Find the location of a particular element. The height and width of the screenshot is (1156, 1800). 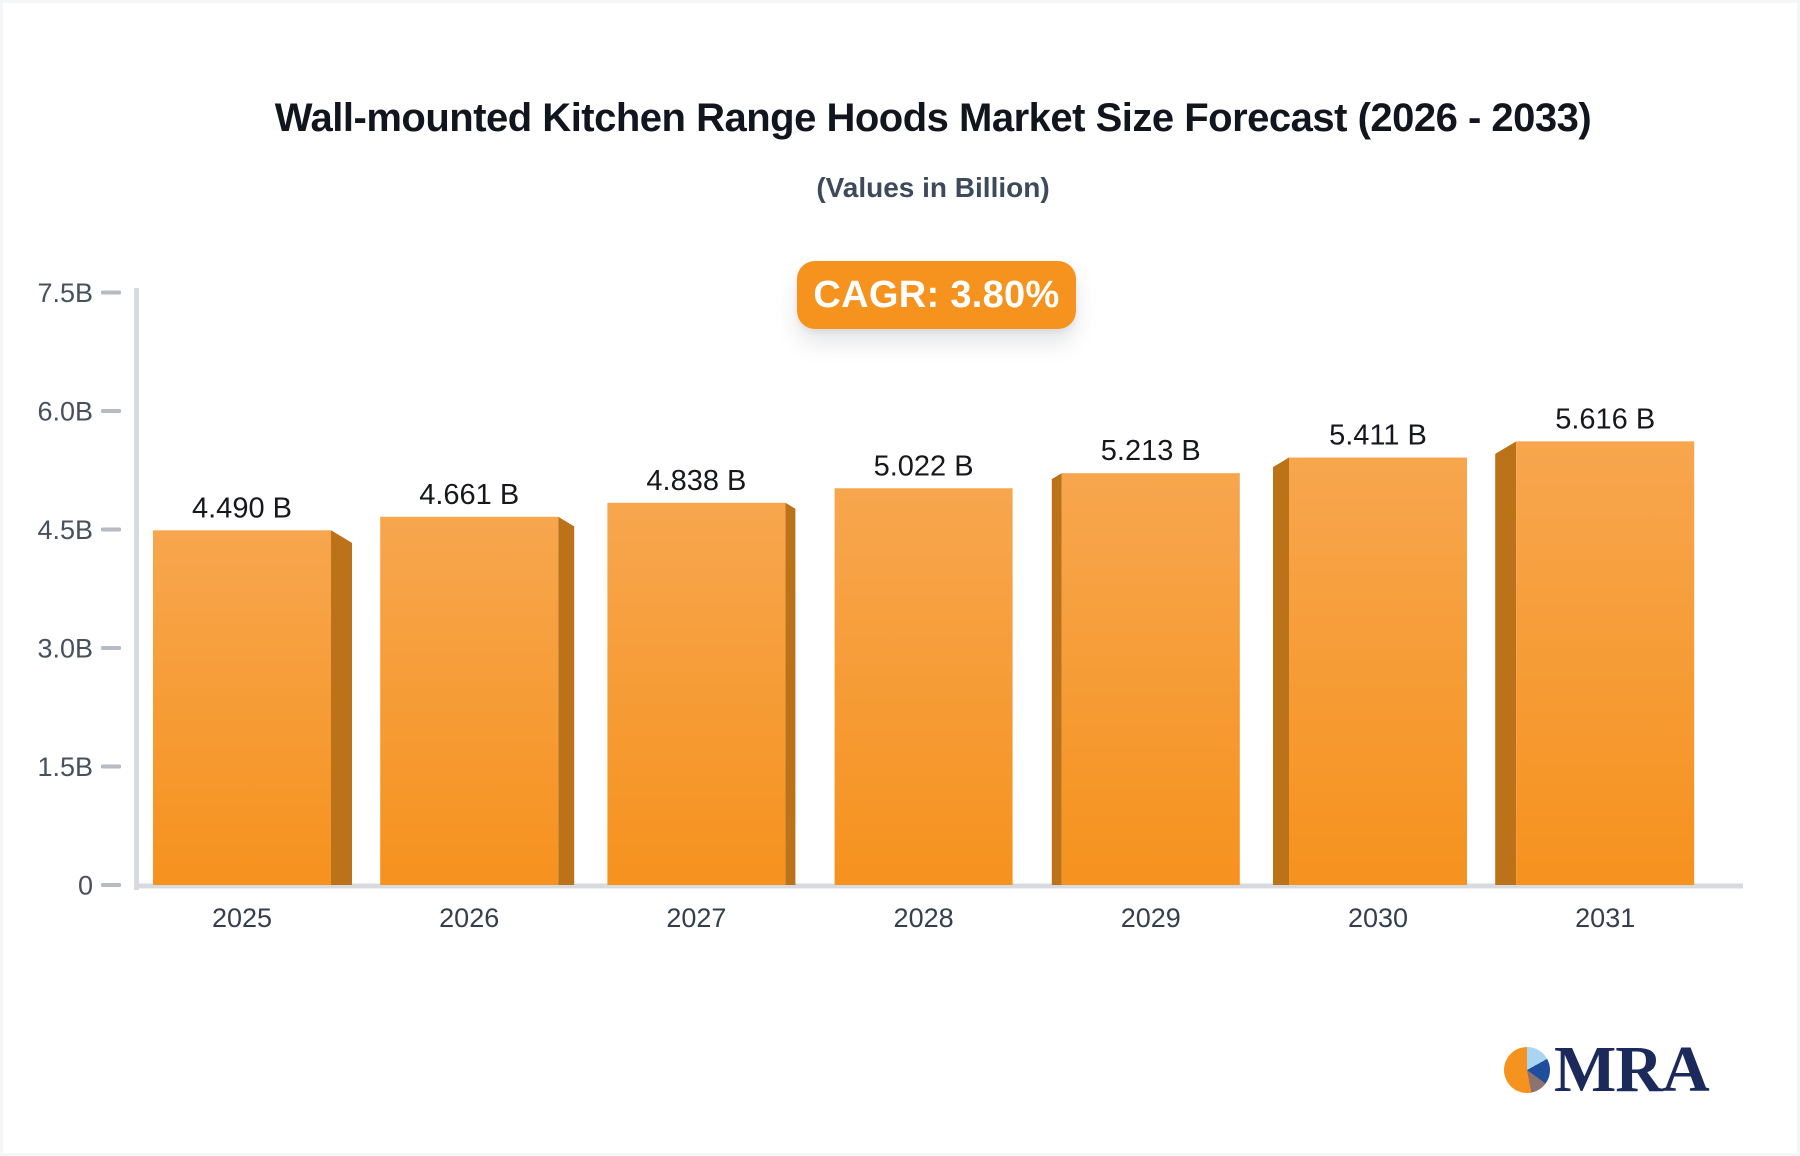

bar-value-label: 5.213 B is located at coordinates (1151, 451).